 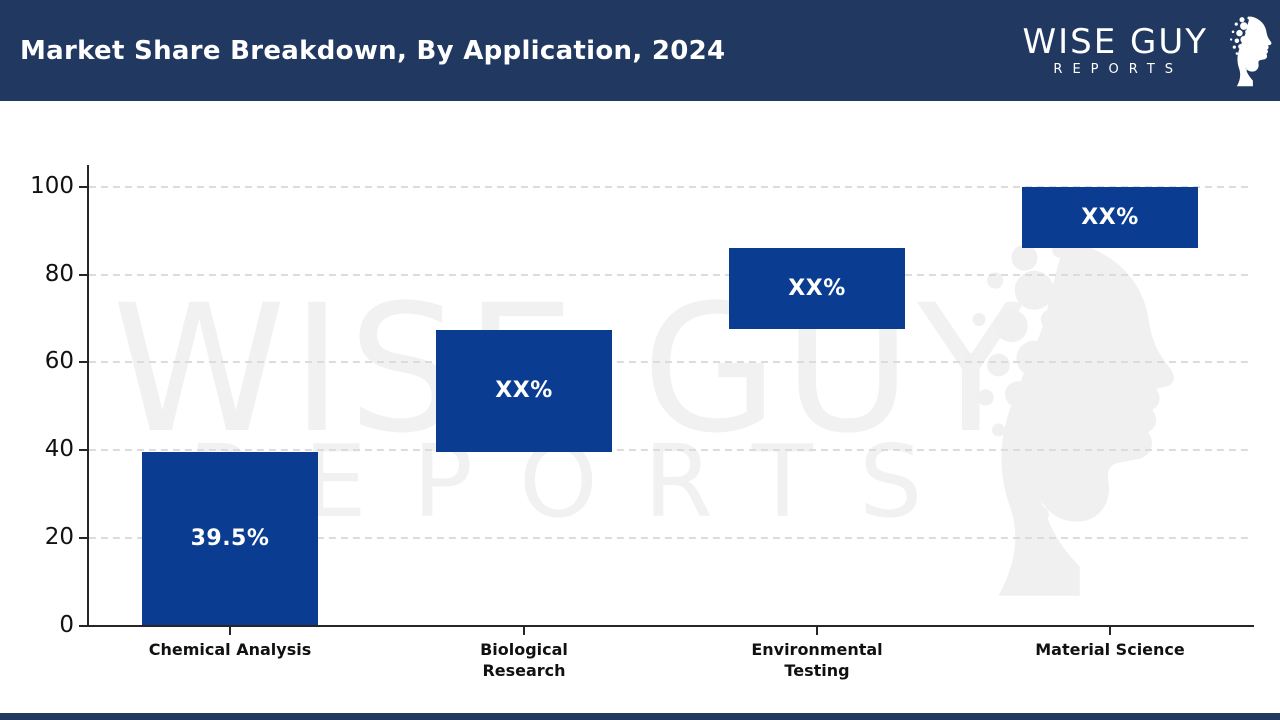 I want to click on logo-subtitle: REPORTS, so click(x=1118, y=70).